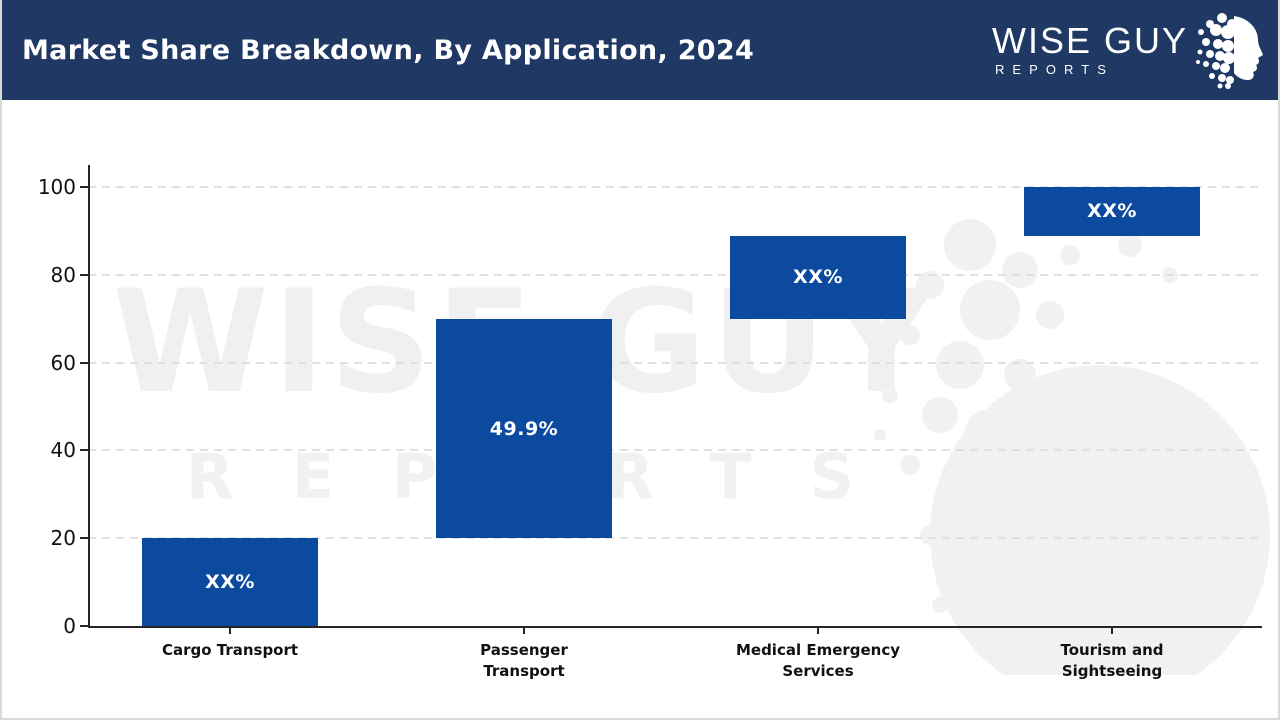 The width and height of the screenshot is (1280, 720). What do you see at coordinates (1054, 69) in the screenshot?
I see `brand-subname: REPORTS` at bounding box center [1054, 69].